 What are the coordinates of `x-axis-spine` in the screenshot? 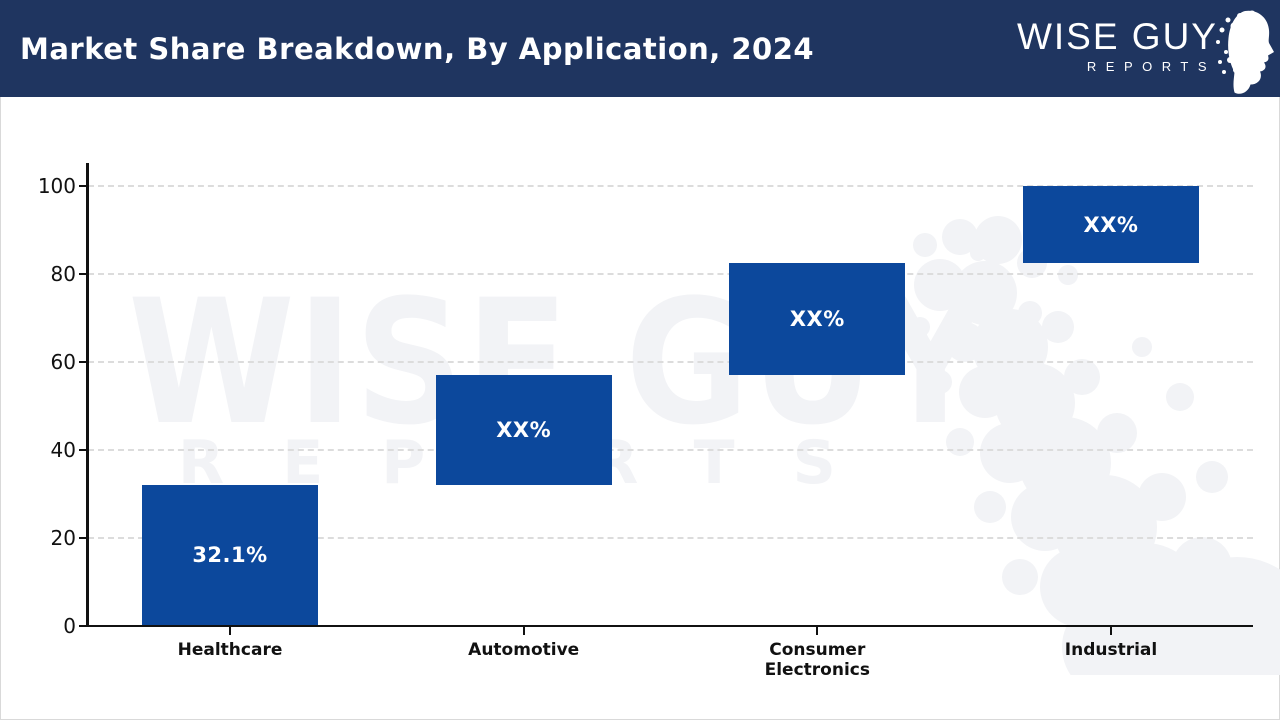 It's located at (669, 625).